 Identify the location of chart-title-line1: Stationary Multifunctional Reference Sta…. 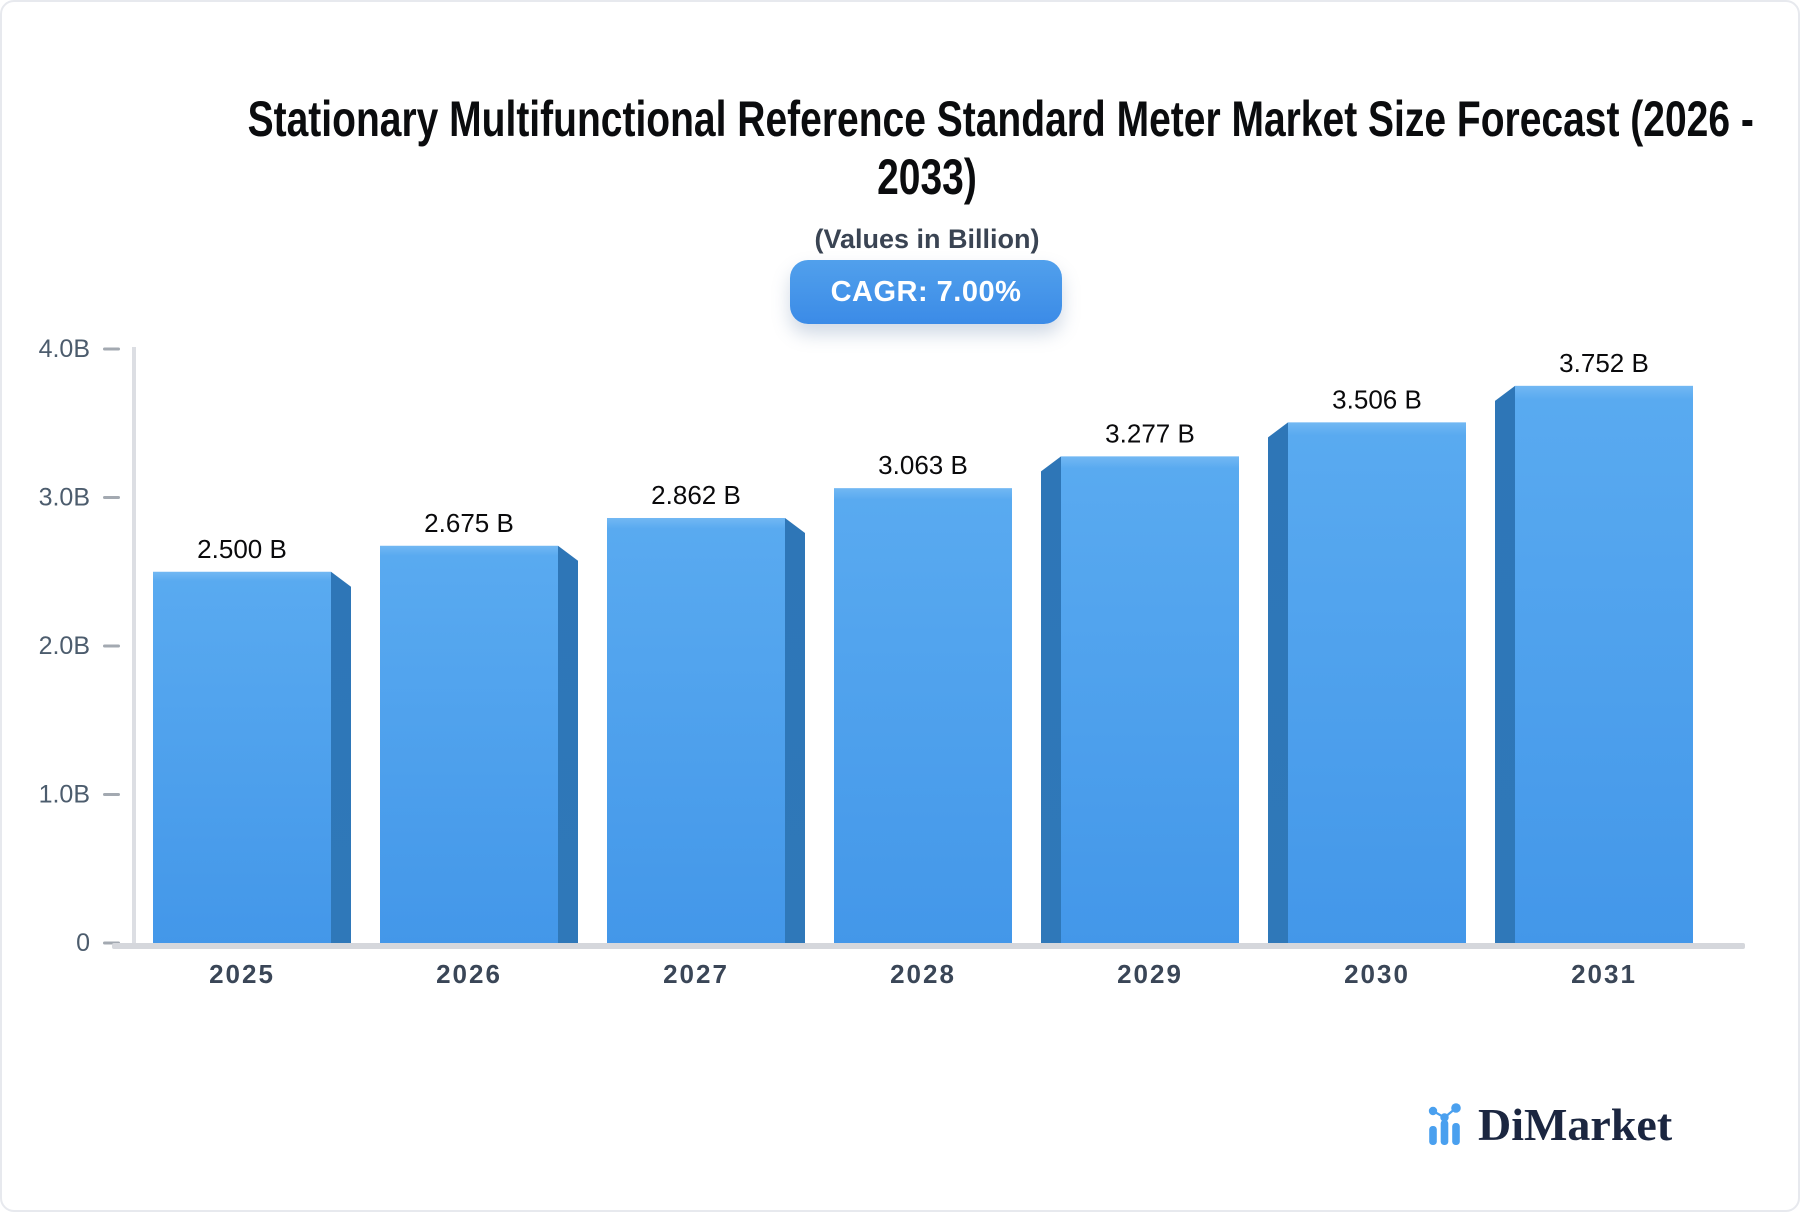
(1000, 119).